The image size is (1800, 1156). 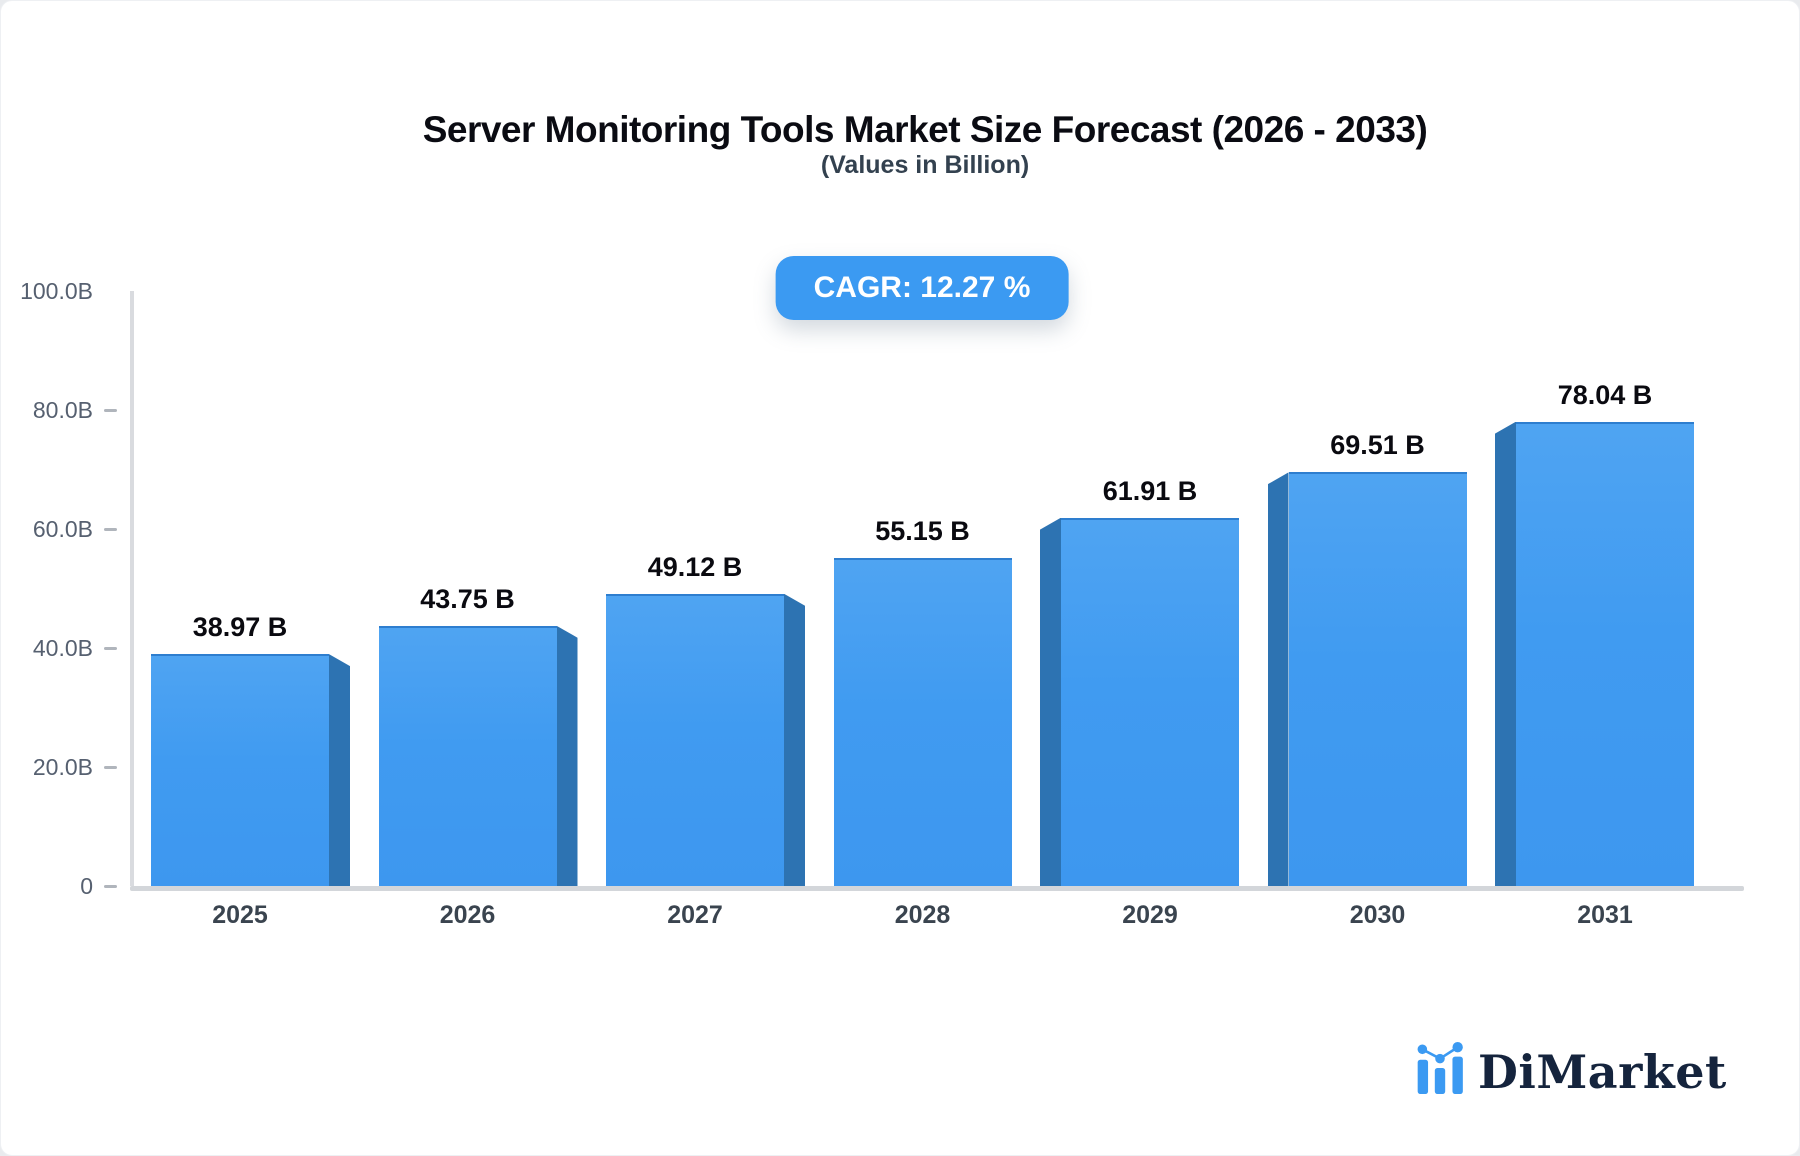 I want to click on cagr-badge: CAGR: 12.27 %, so click(x=922, y=288).